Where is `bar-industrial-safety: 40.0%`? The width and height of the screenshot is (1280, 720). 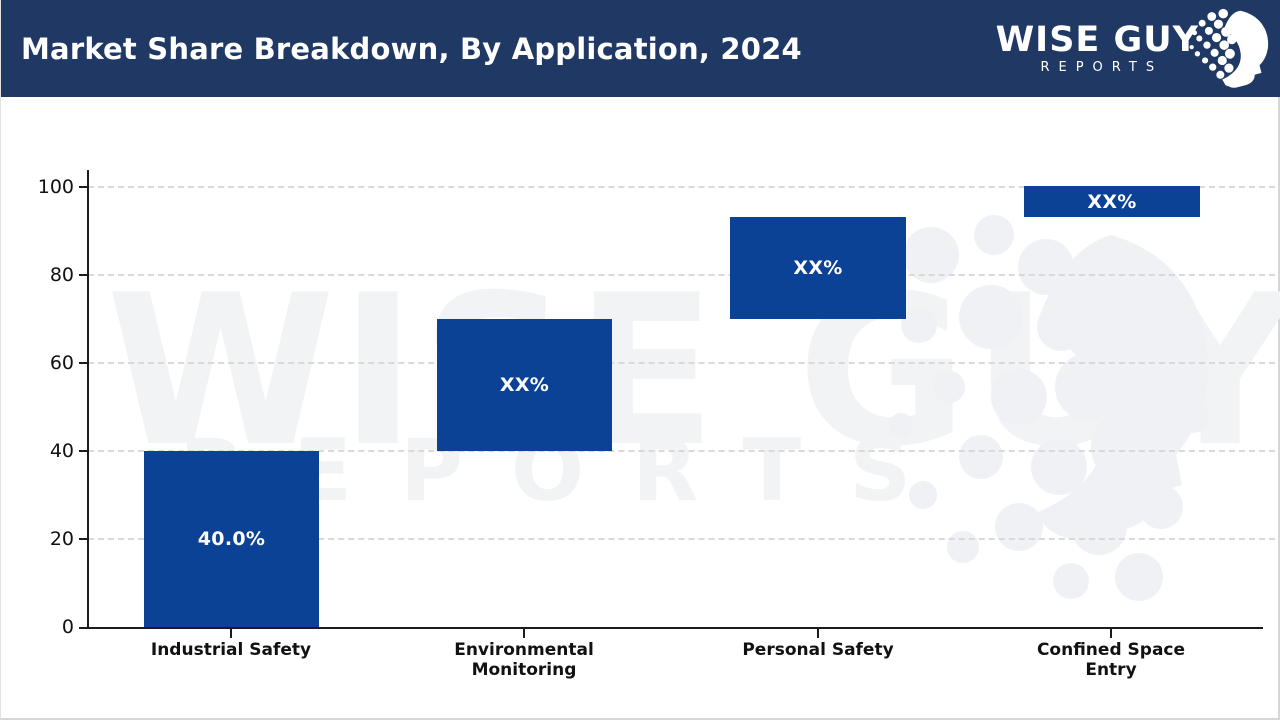 bar-industrial-safety: 40.0% is located at coordinates (231, 539).